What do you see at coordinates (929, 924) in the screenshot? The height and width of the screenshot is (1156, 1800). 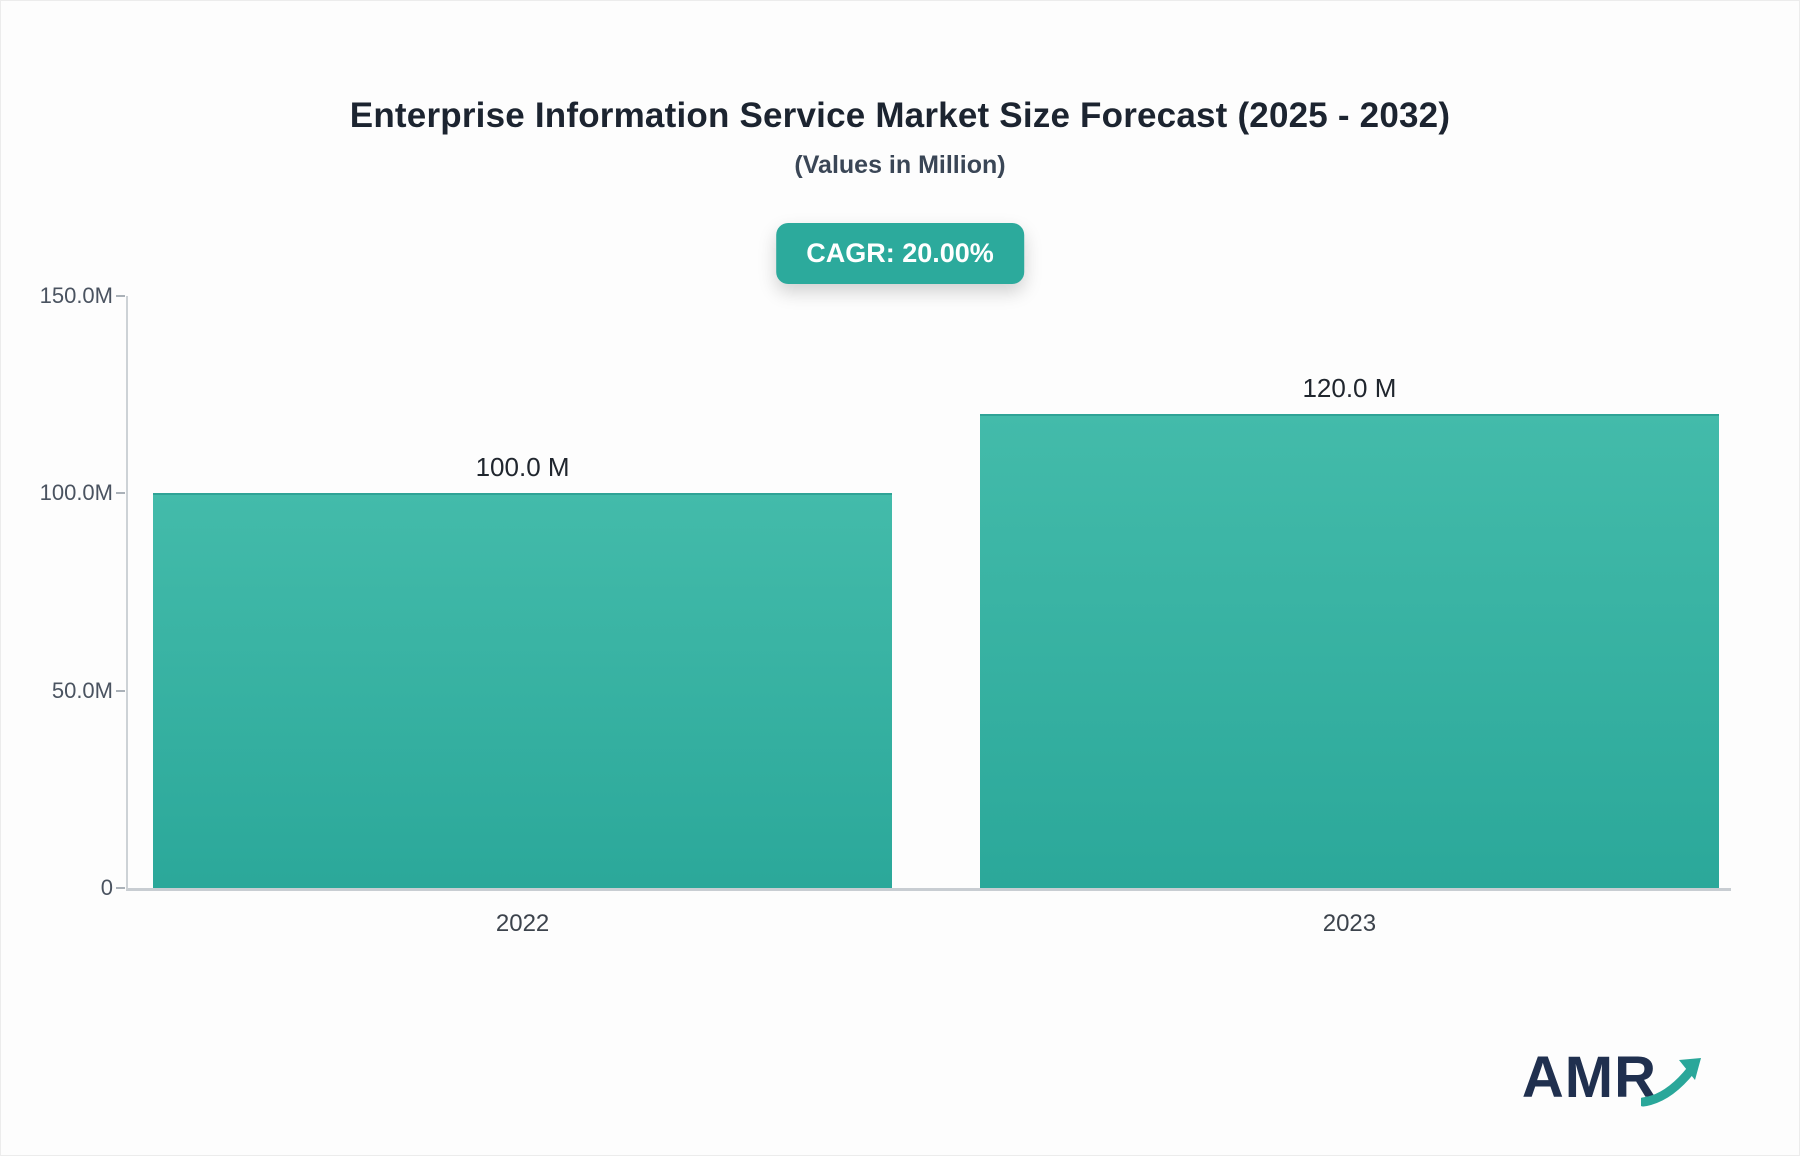 I see `x-axis-labels: 2022 2023` at bounding box center [929, 924].